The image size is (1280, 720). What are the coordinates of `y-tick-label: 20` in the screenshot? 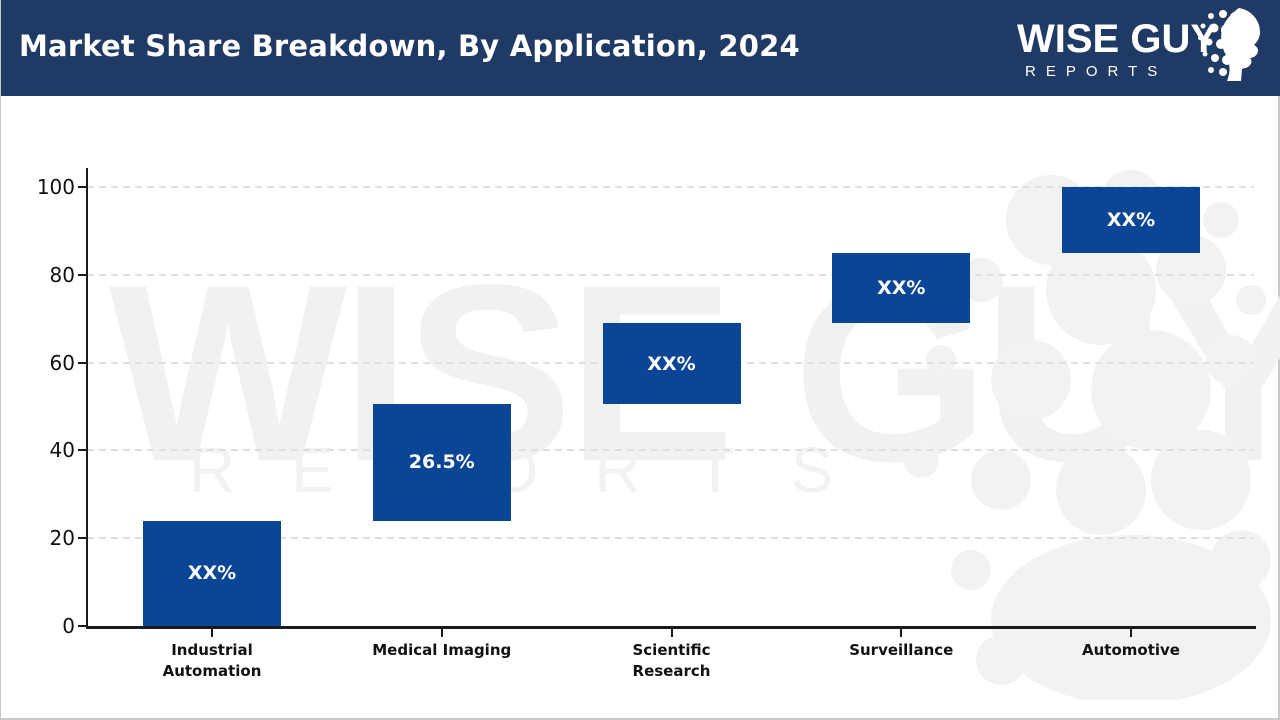 It's located at (62, 538).